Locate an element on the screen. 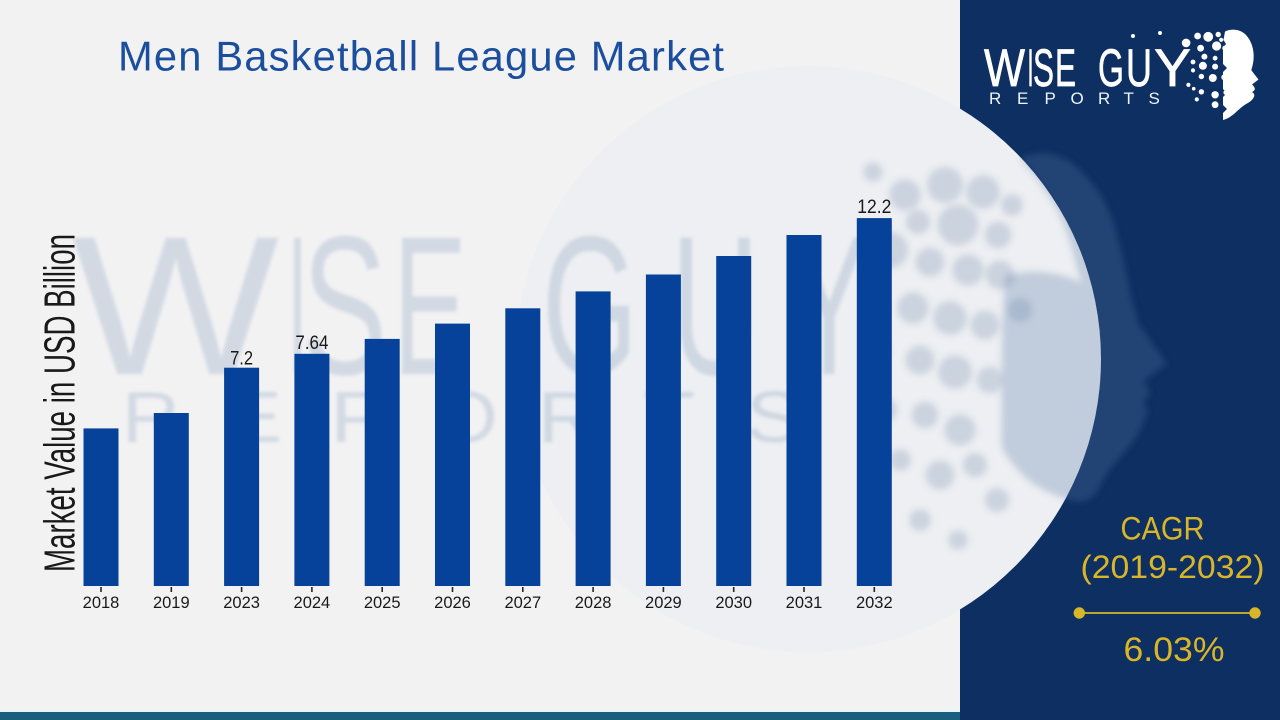 This screenshot has width=1280, height=720. svg-text: O is located at coordinates (1077, 98).